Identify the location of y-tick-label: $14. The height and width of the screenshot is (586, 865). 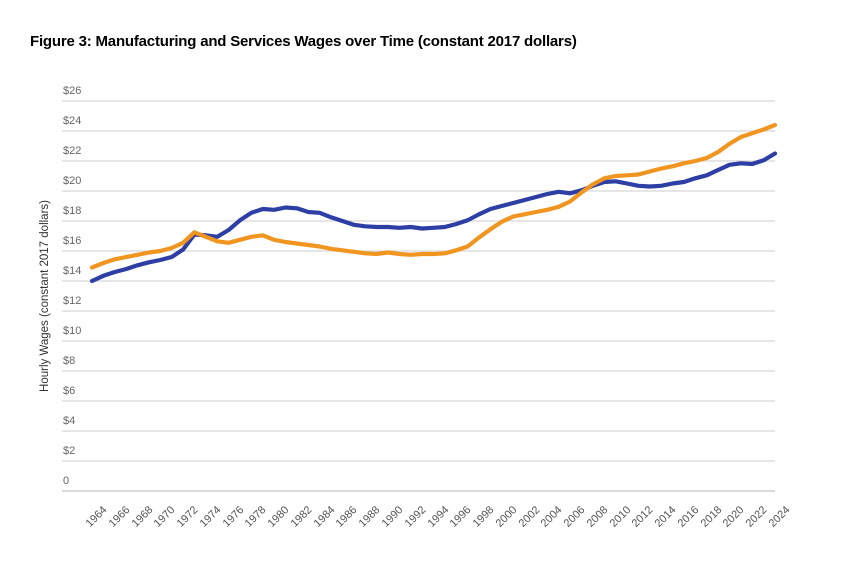
(72, 271).